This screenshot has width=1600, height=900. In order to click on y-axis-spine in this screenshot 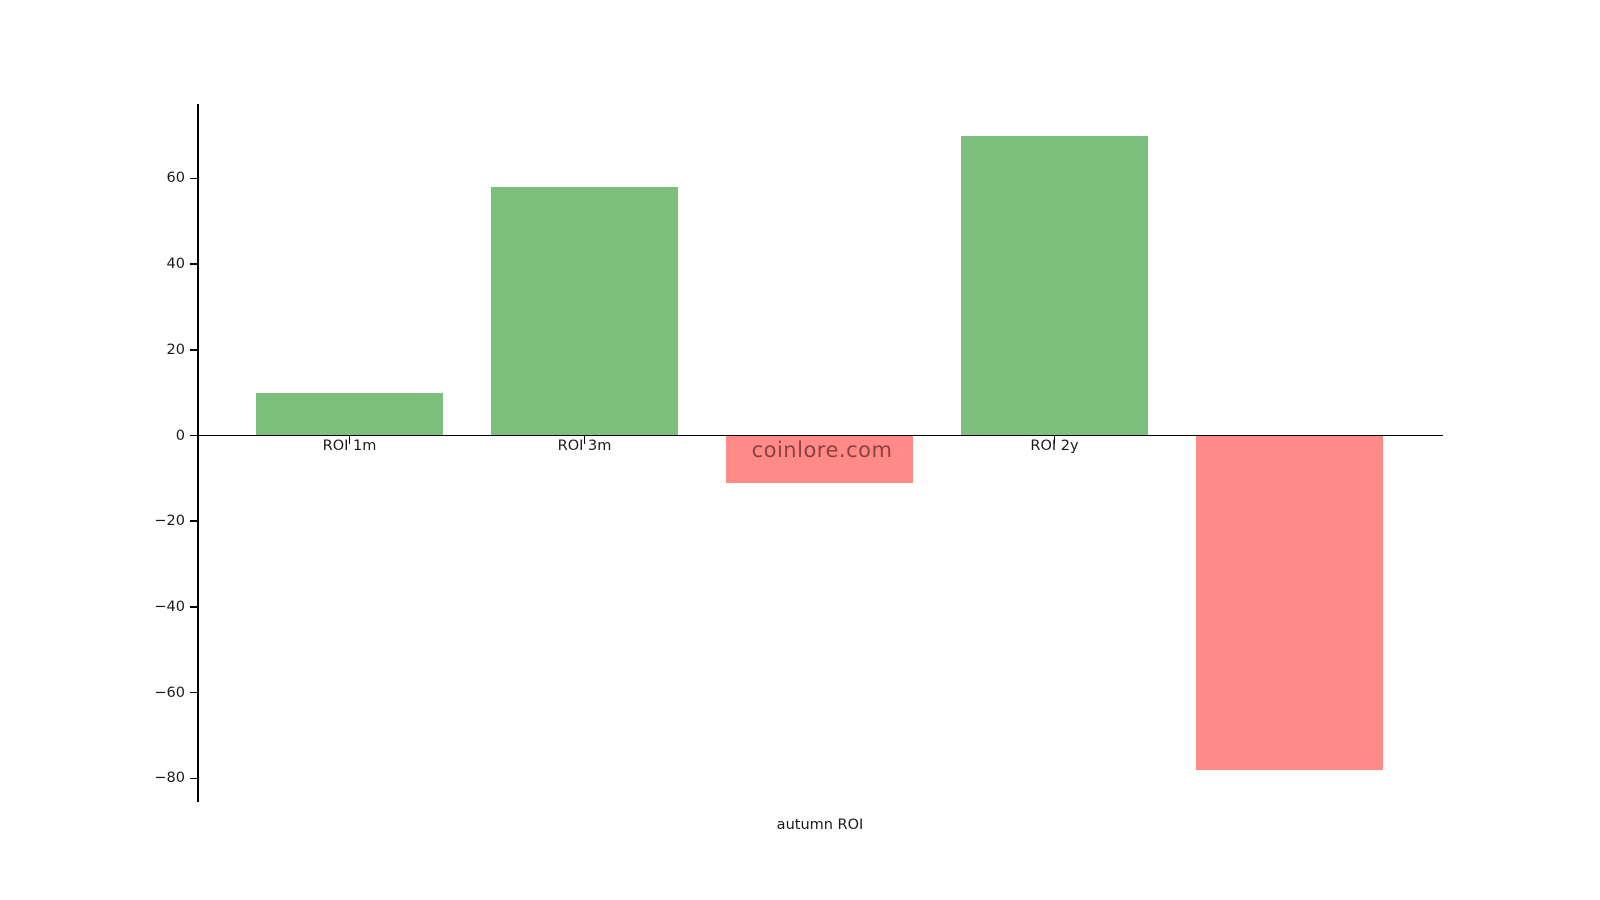, I will do `click(198, 453)`.